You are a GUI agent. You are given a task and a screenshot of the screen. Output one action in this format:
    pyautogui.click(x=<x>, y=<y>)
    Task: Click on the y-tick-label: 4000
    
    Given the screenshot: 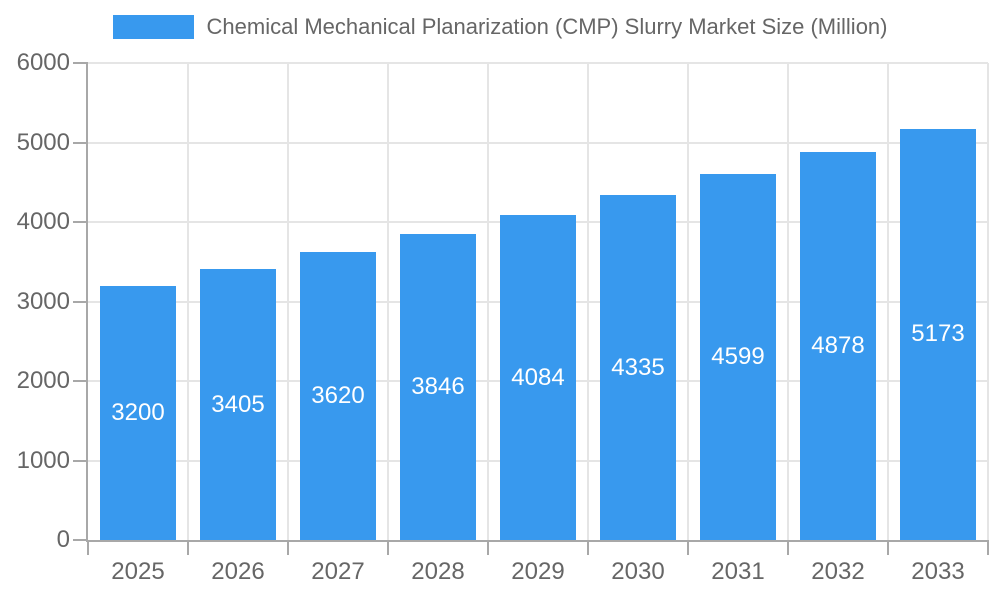 What is the action you would take?
    pyautogui.click(x=43, y=221)
    